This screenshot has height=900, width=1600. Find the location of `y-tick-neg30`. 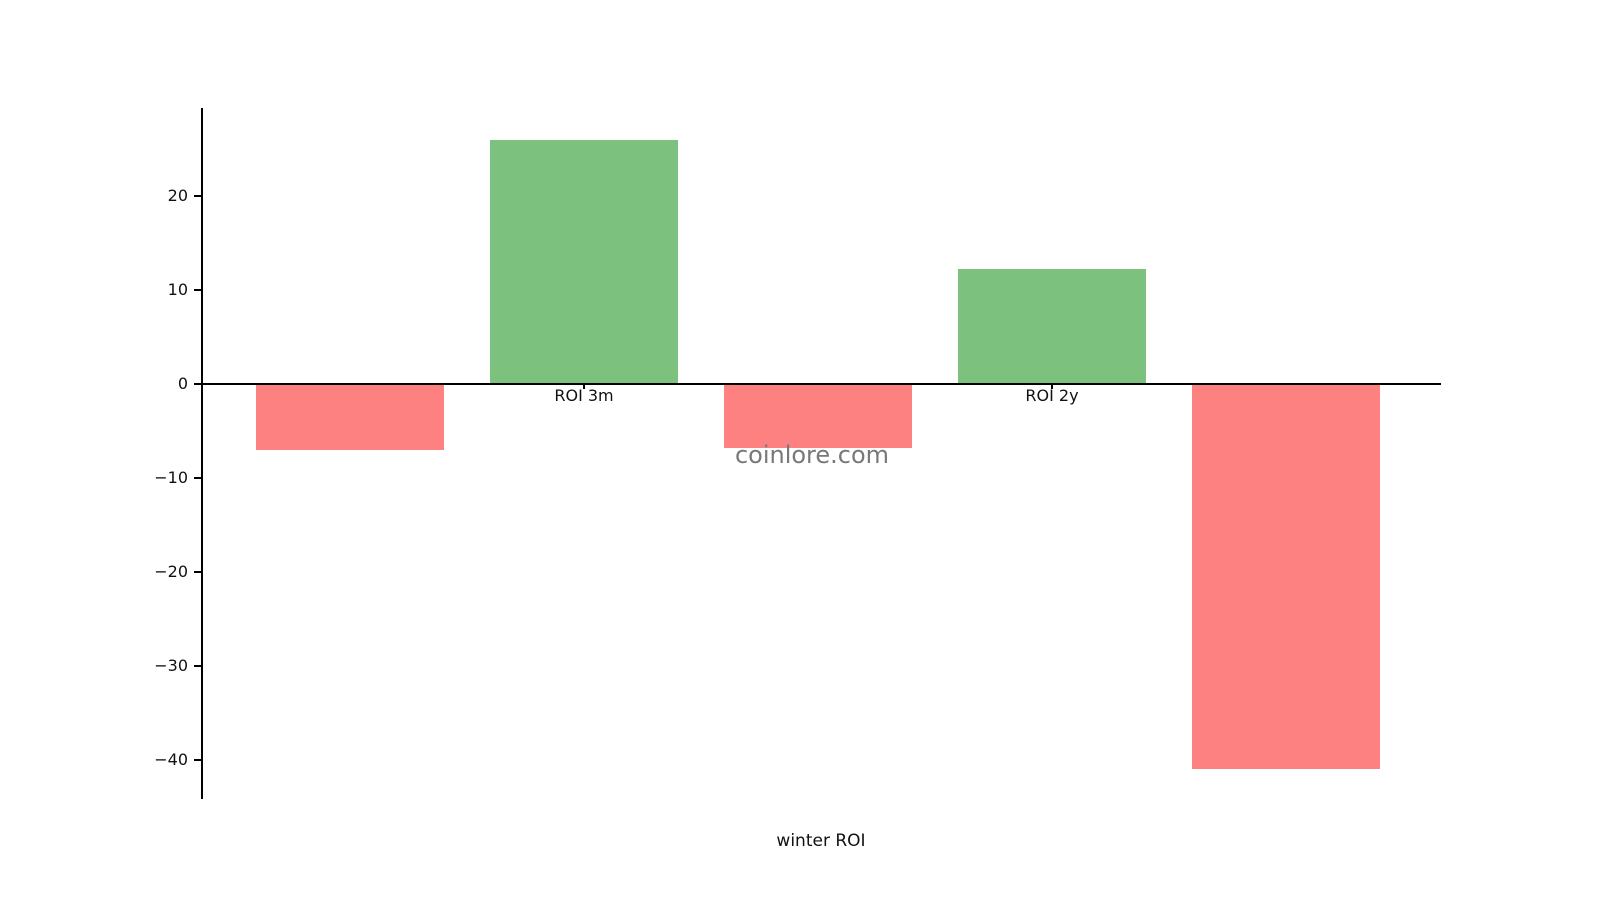

y-tick-neg30 is located at coordinates (197, 666).